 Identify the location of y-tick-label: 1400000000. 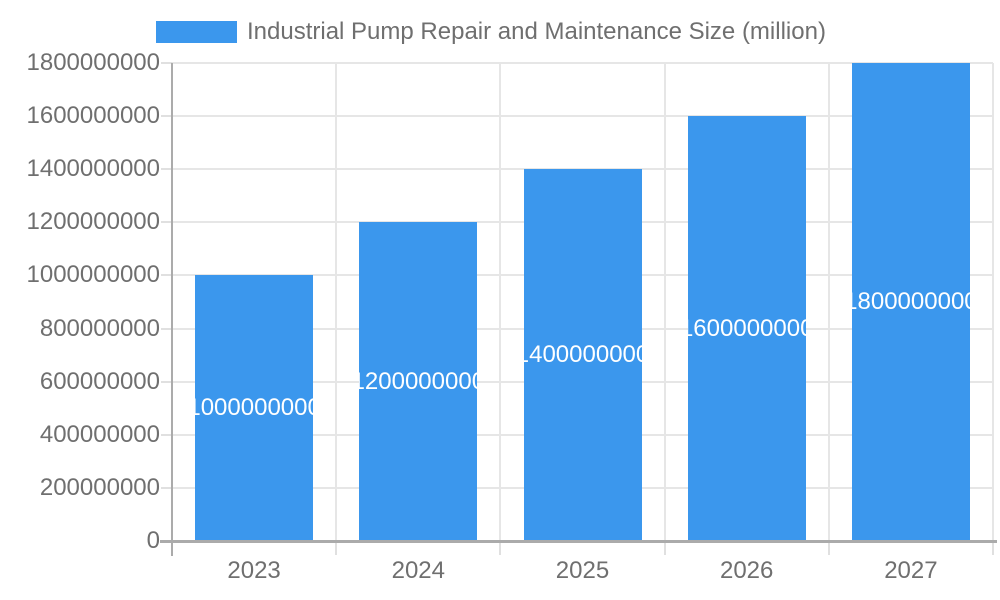
(93, 169).